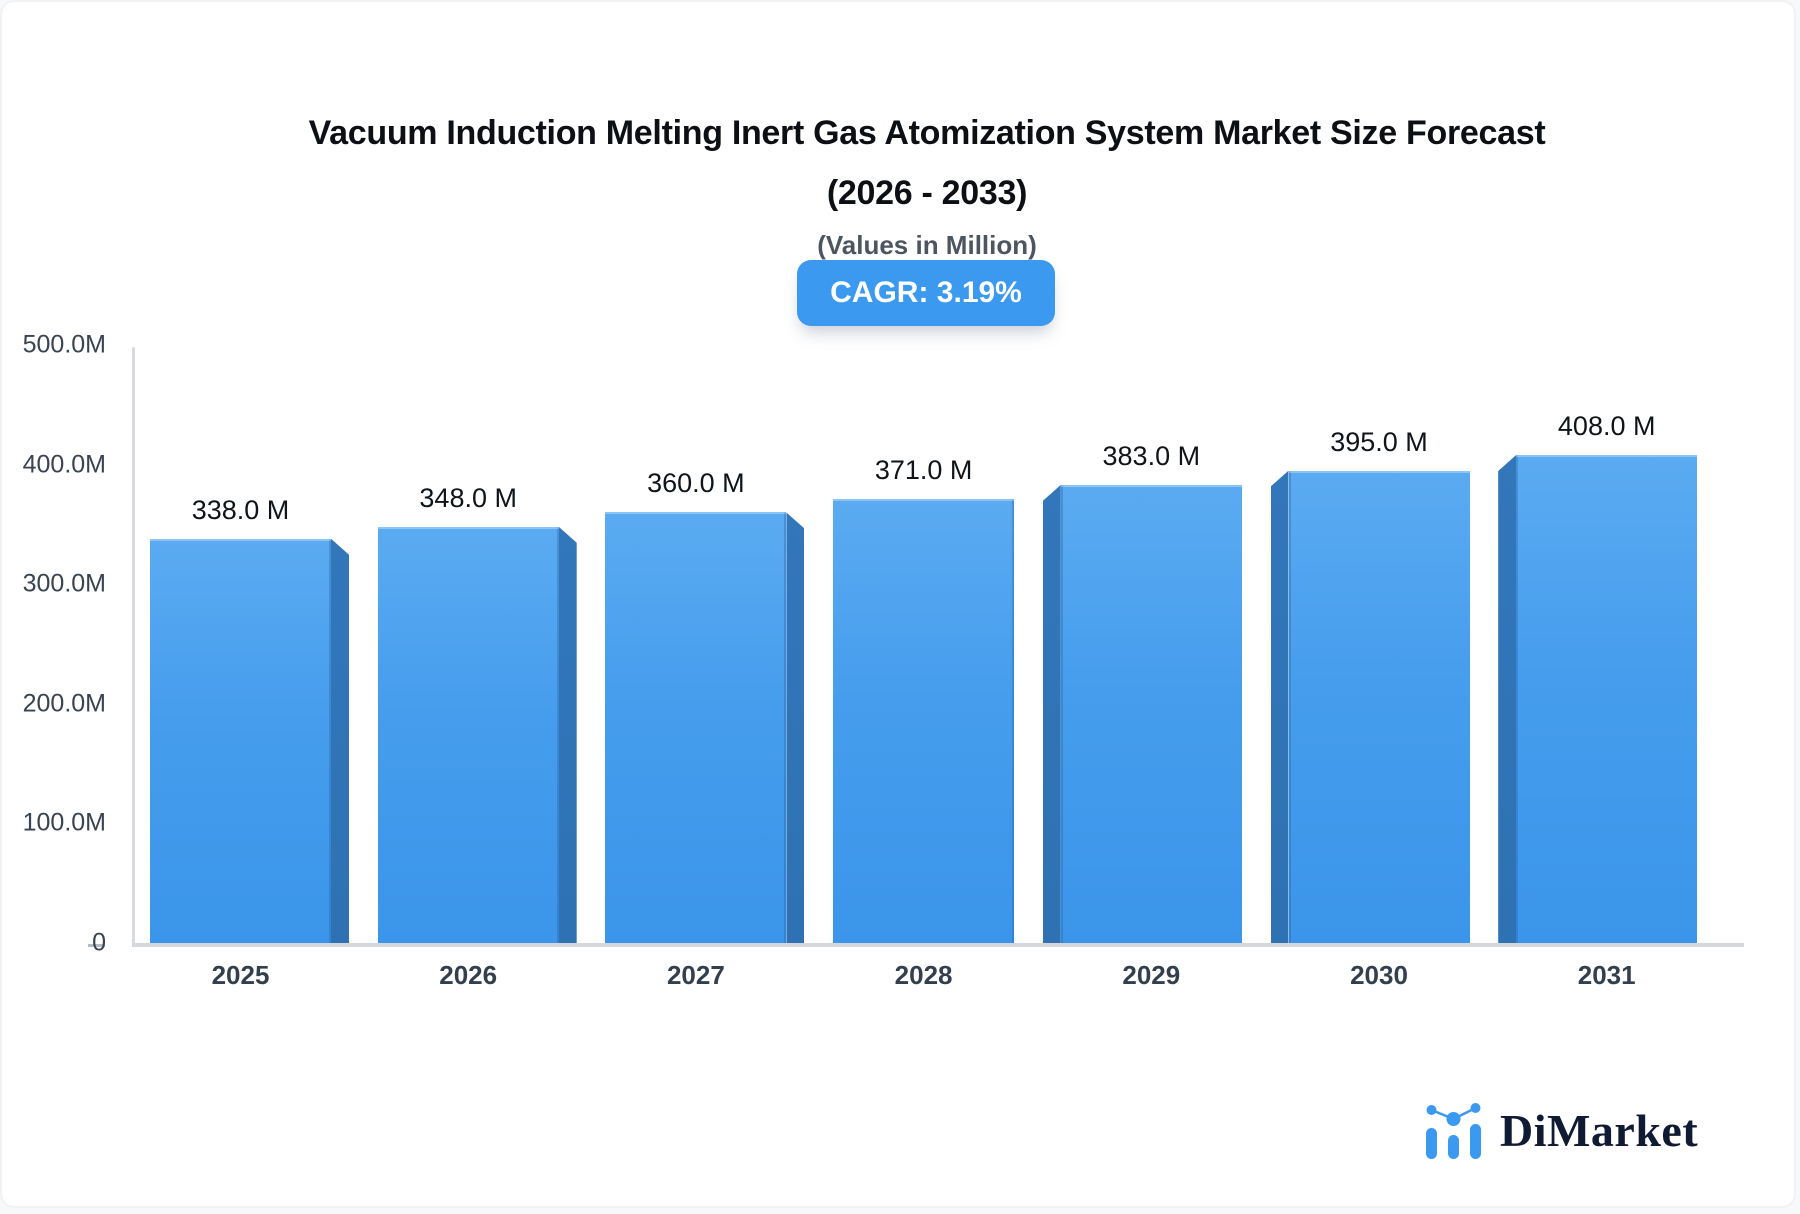 This screenshot has width=1800, height=1214. Describe the element at coordinates (938, 945) in the screenshot. I see `x-axis-line` at that location.